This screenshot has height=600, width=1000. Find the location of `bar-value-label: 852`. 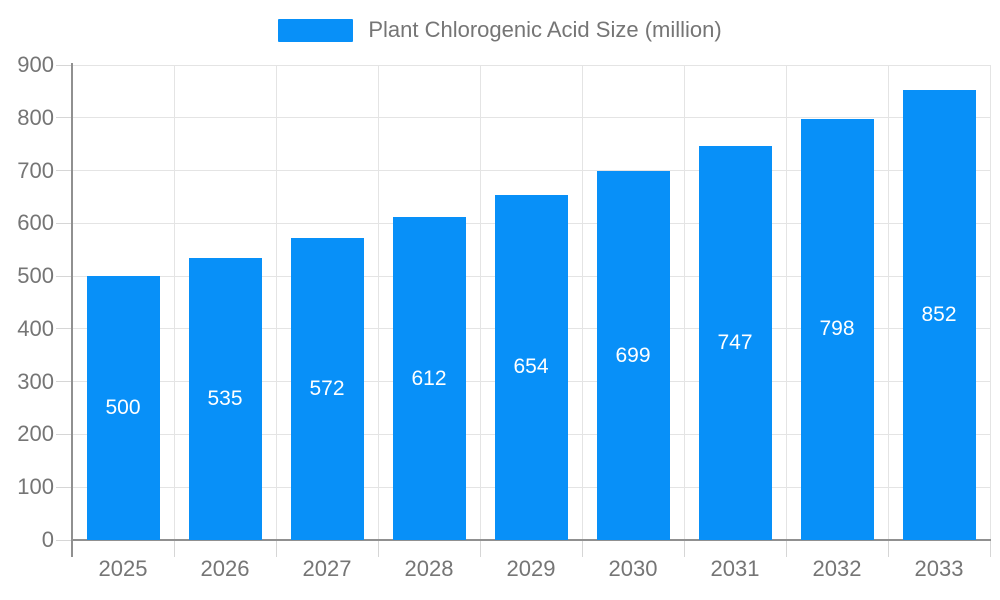

bar-value-label: 852 is located at coordinates (939, 315).